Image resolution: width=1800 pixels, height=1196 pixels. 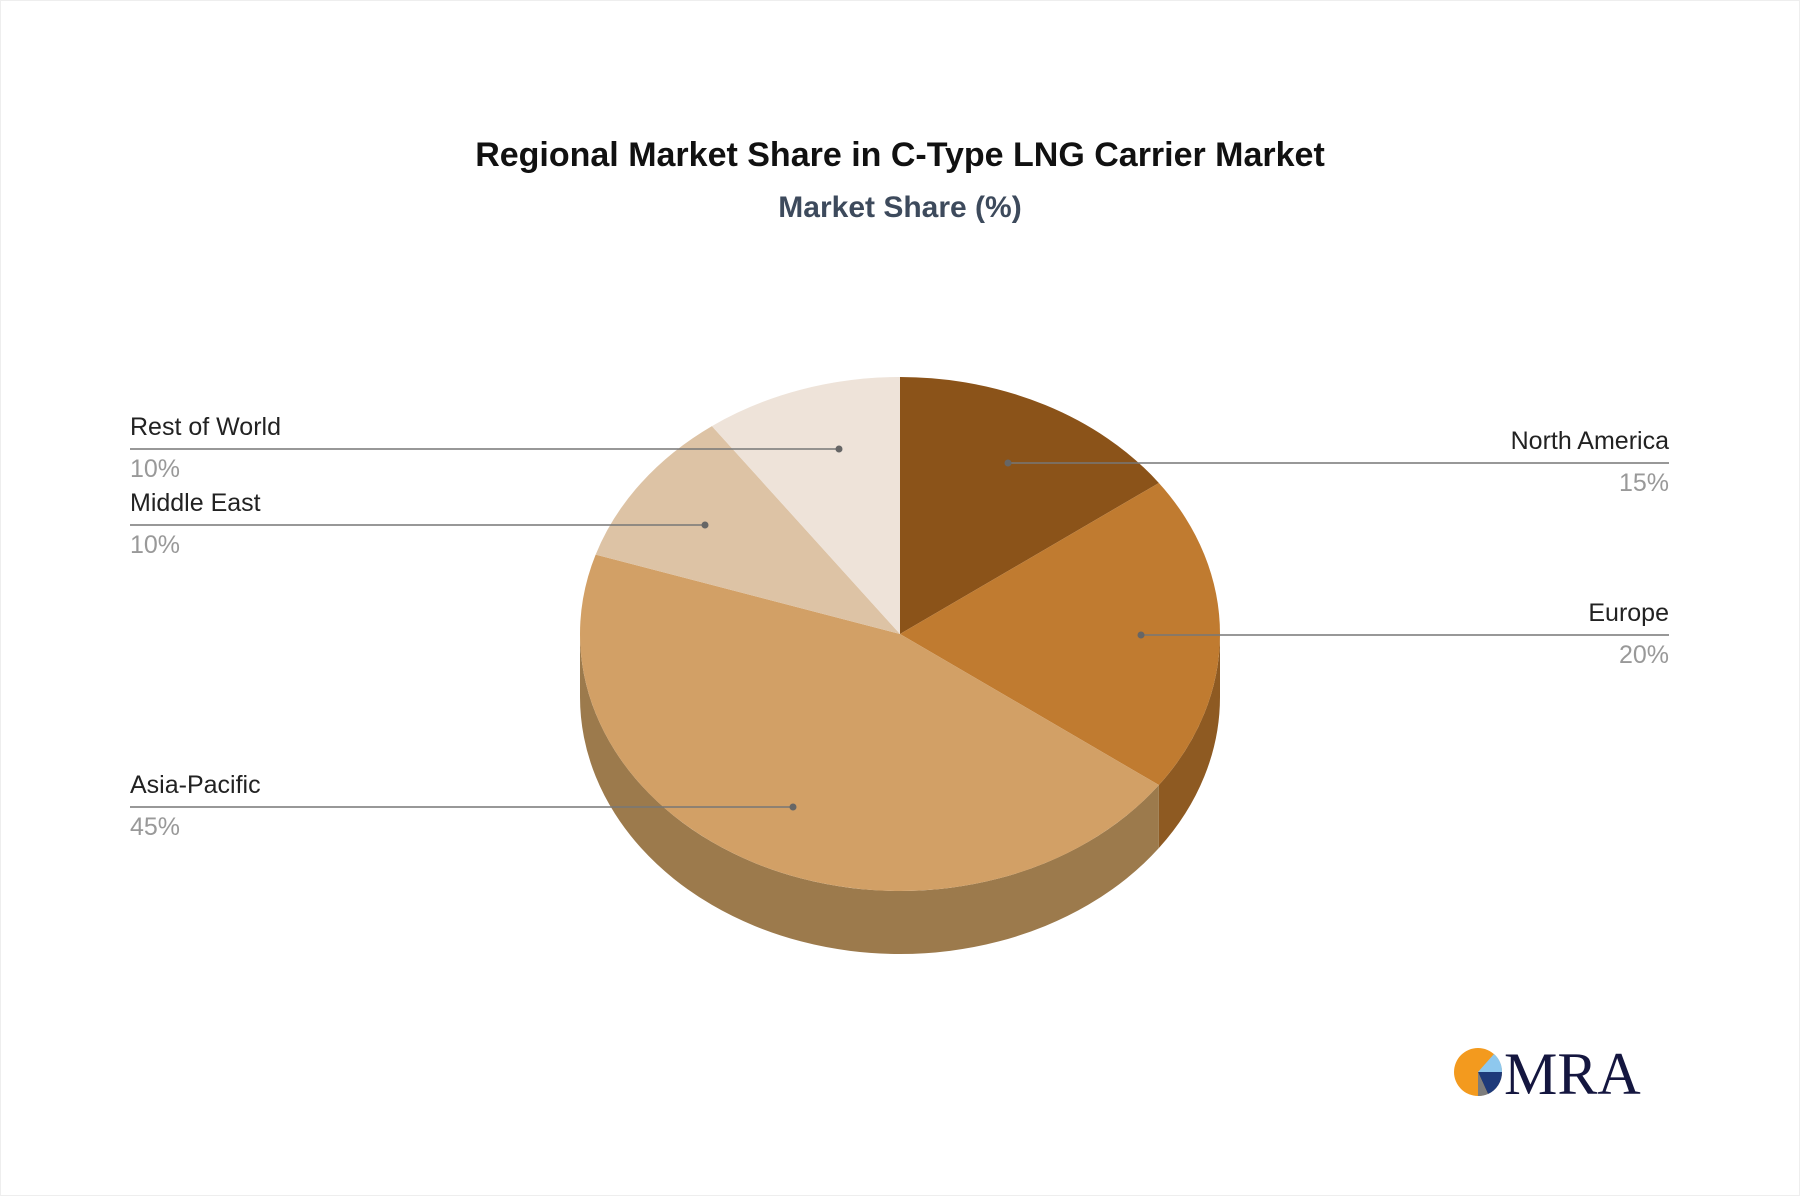 What do you see at coordinates (900, 207) in the screenshot?
I see `chart-subtitle: Market Share (%)` at bounding box center [900, 207].